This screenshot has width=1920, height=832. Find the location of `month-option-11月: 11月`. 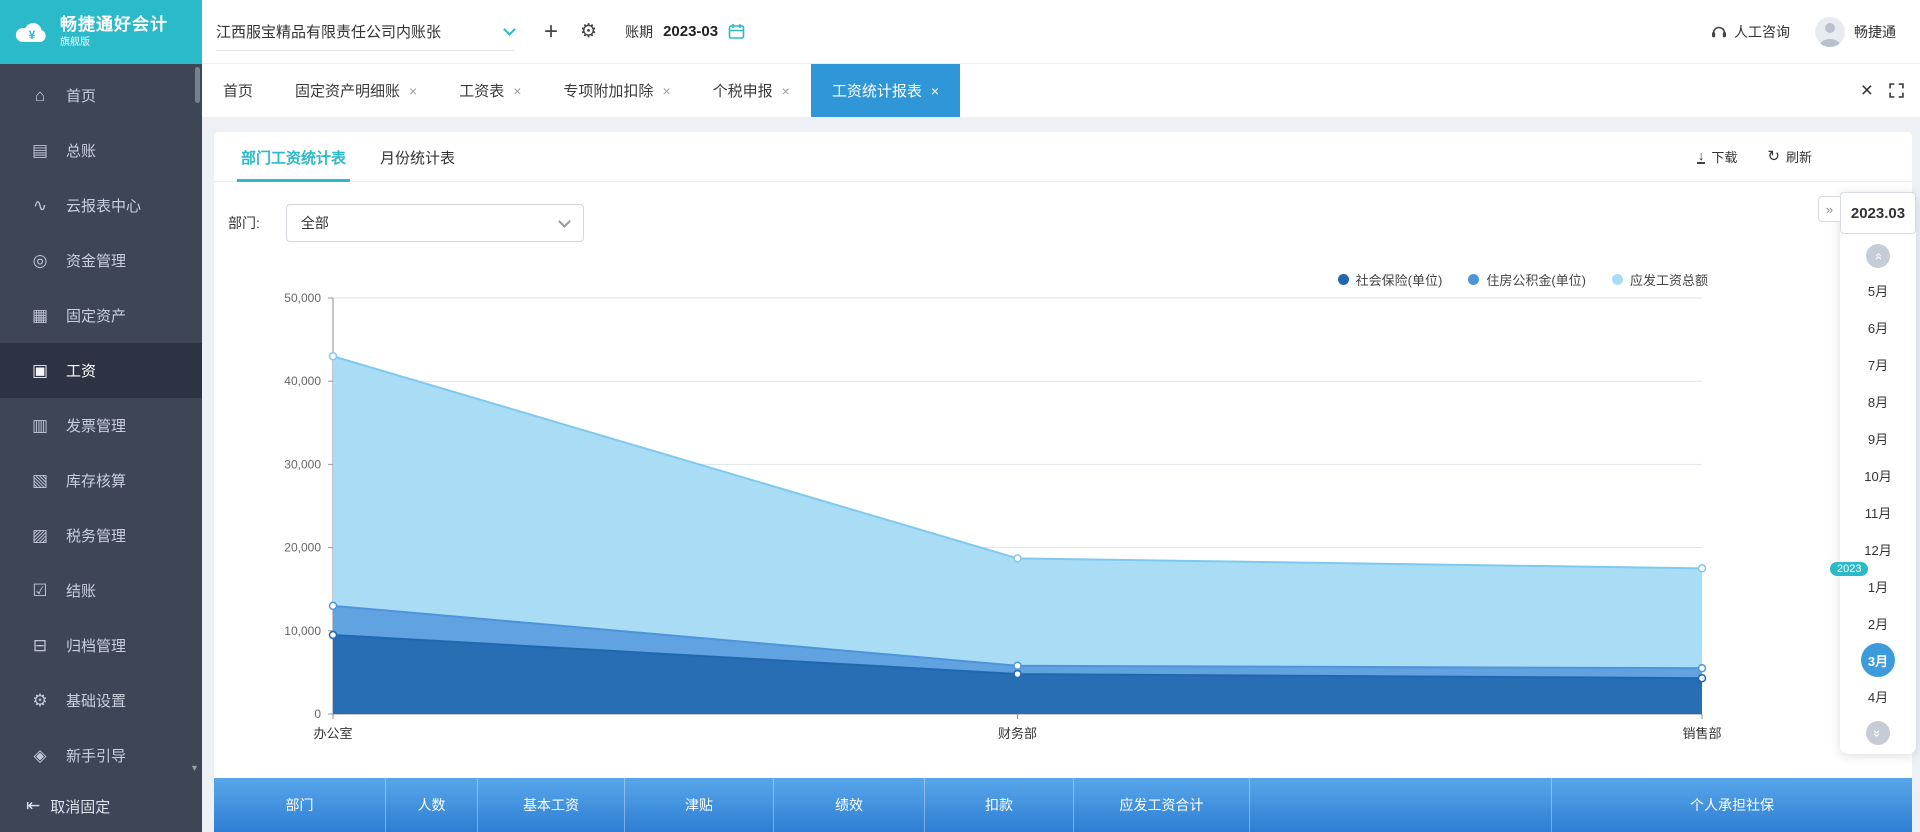

month-option-11月: 11月 is located at coordinates (1878, 513).